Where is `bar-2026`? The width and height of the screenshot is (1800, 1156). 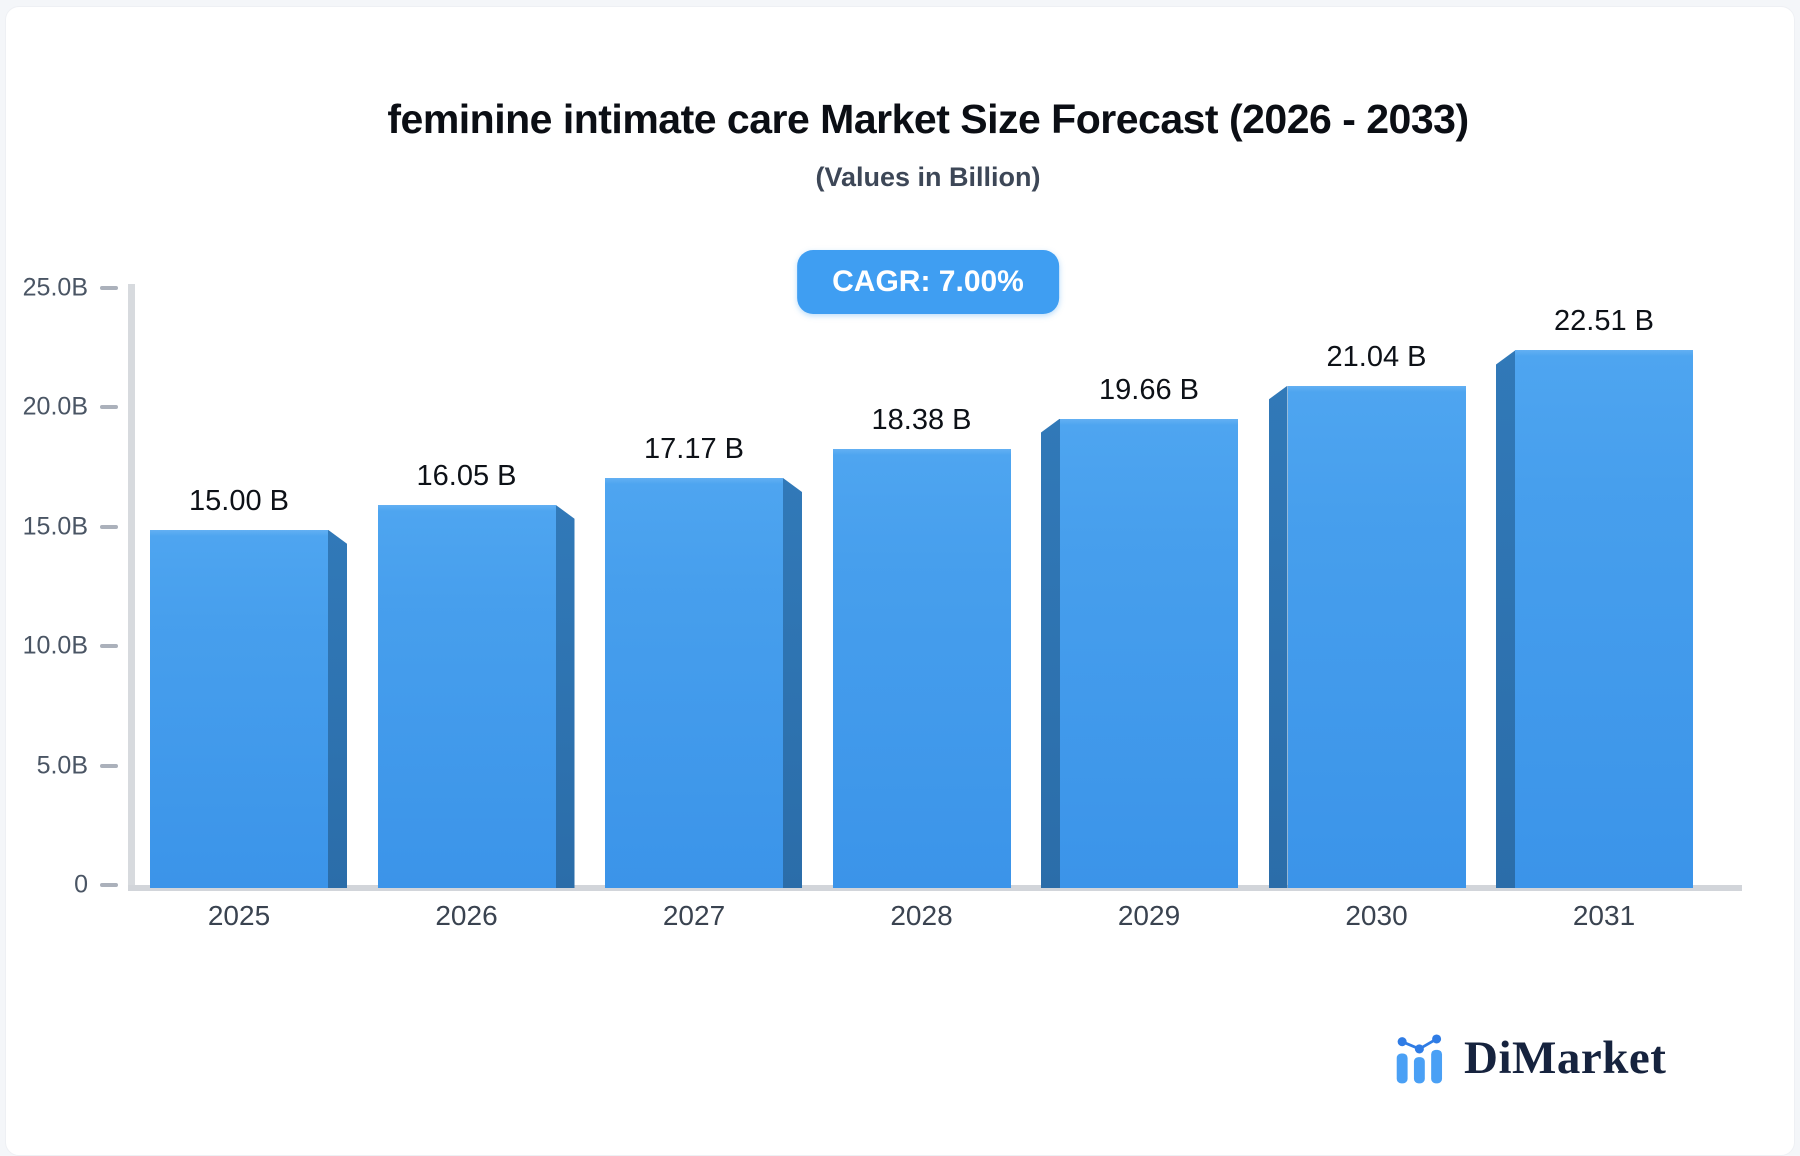
bar-2026 is located at coordinates (466, 696).